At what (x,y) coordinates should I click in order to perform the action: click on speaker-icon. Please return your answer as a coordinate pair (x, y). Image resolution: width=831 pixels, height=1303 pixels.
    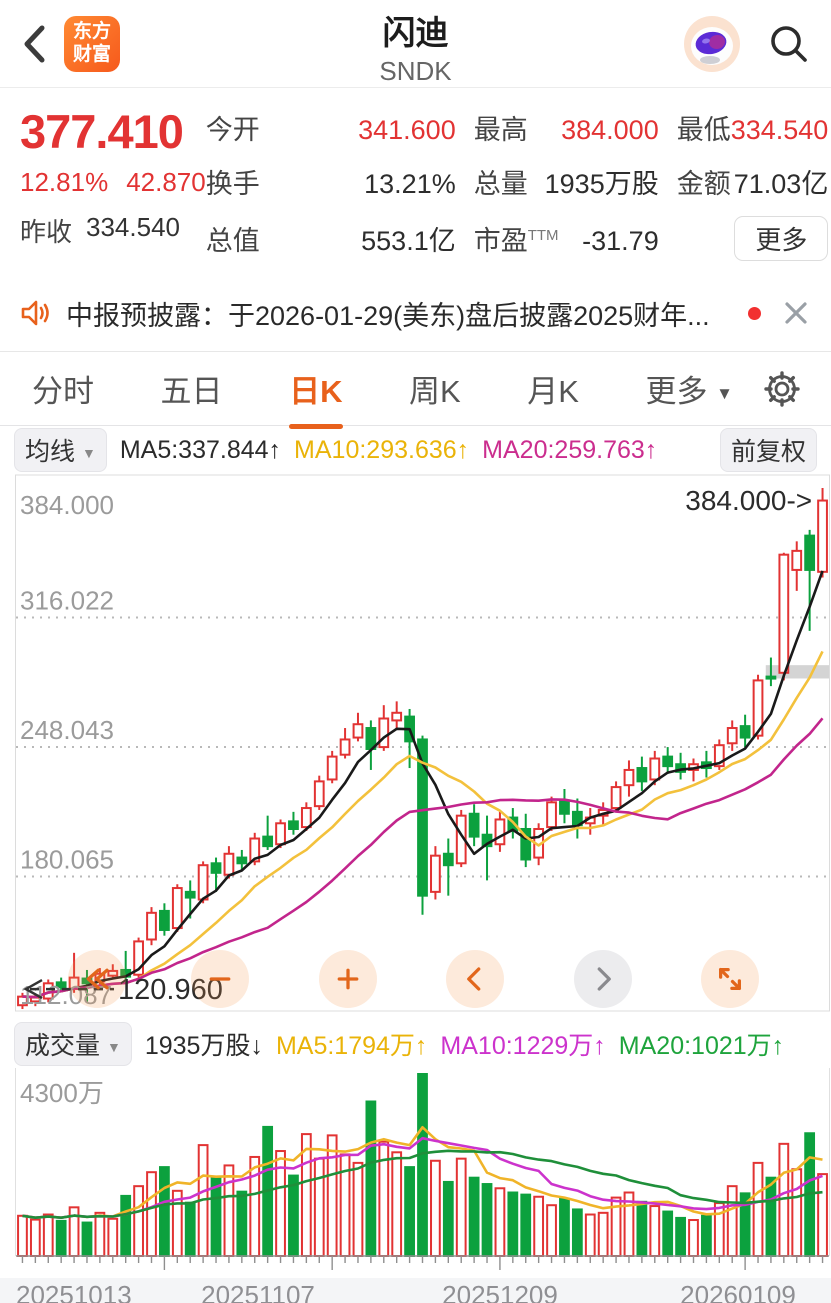
    Looking at the image, I should click on (35, 313).